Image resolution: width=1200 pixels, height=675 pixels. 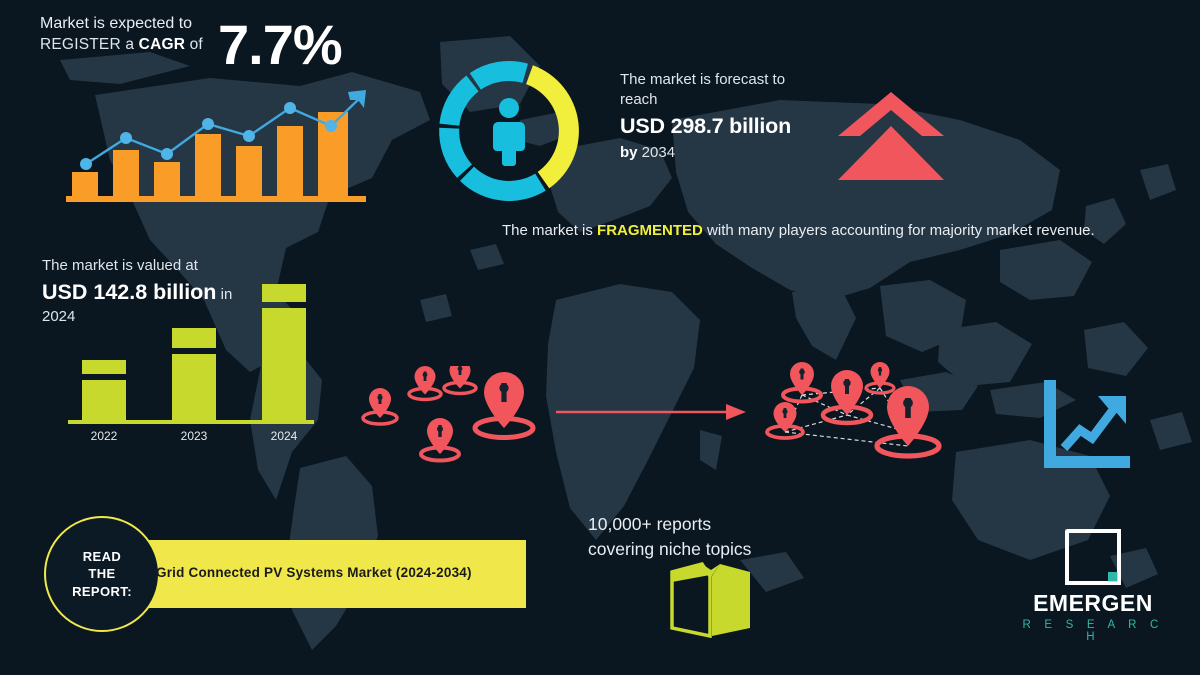 What do you see at coordinates (750, 153) in the screenshot?
I see `forecast-year-line: by 2034` at bounding box center [750, 153].